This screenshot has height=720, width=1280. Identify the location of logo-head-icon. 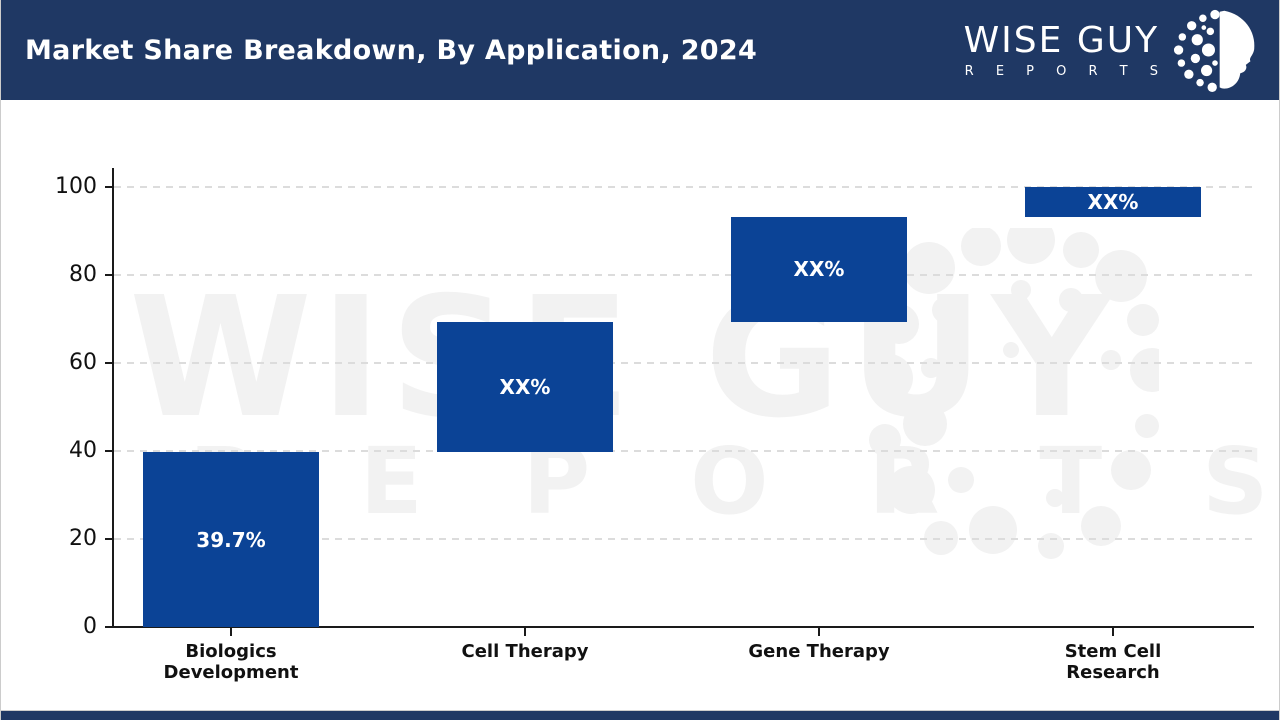
(1214, 50).